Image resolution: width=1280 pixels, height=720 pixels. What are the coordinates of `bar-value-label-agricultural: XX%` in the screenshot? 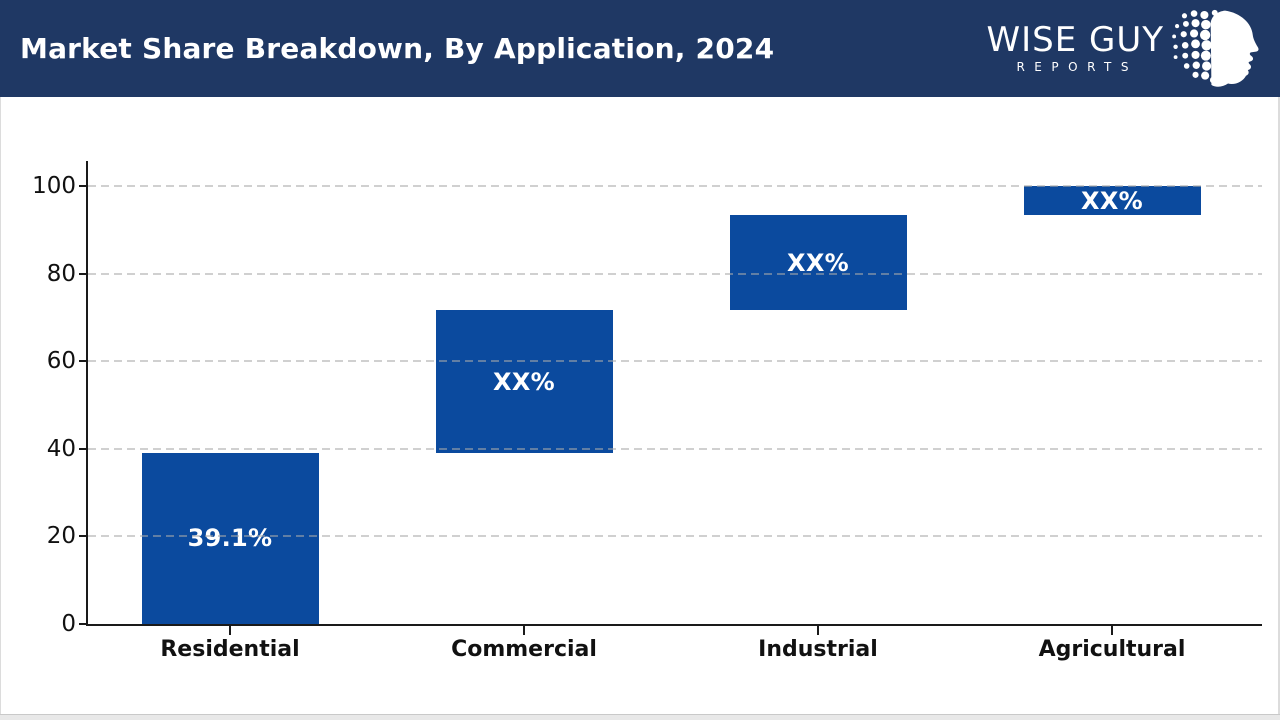 It's located at (1112, 200).